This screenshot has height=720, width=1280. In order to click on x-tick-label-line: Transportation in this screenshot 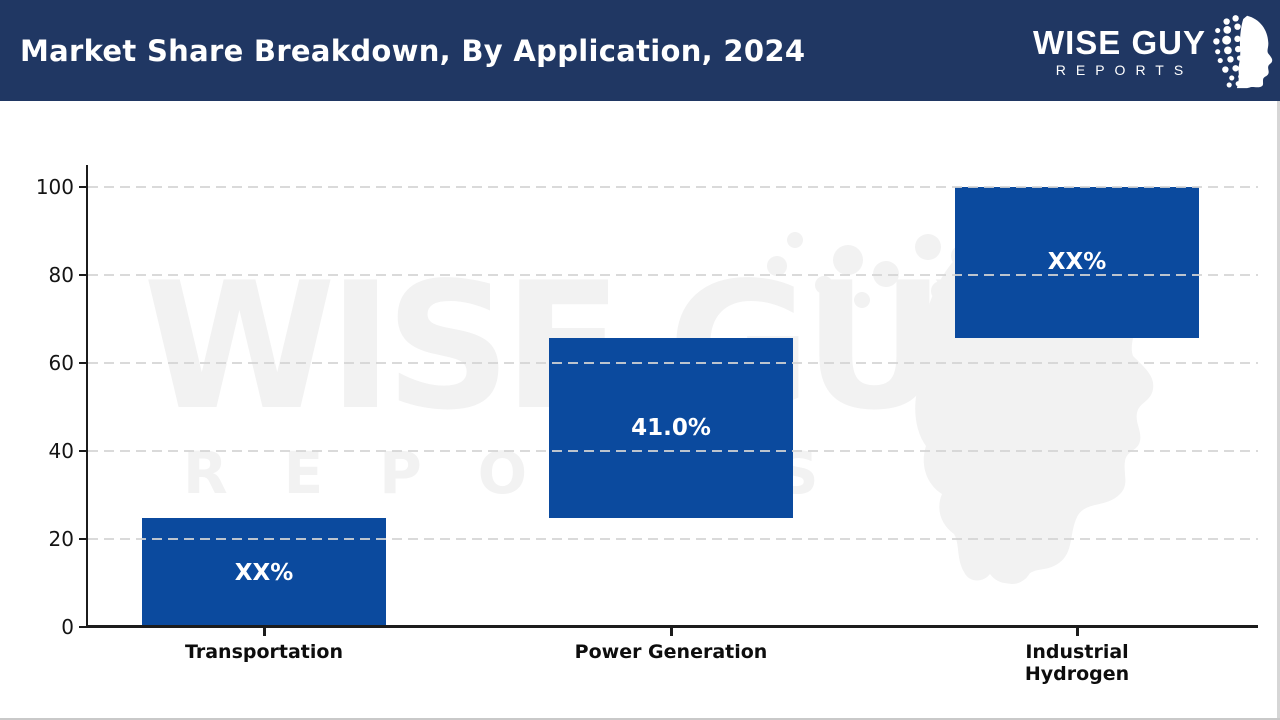, I will do `click(263, 652)`.